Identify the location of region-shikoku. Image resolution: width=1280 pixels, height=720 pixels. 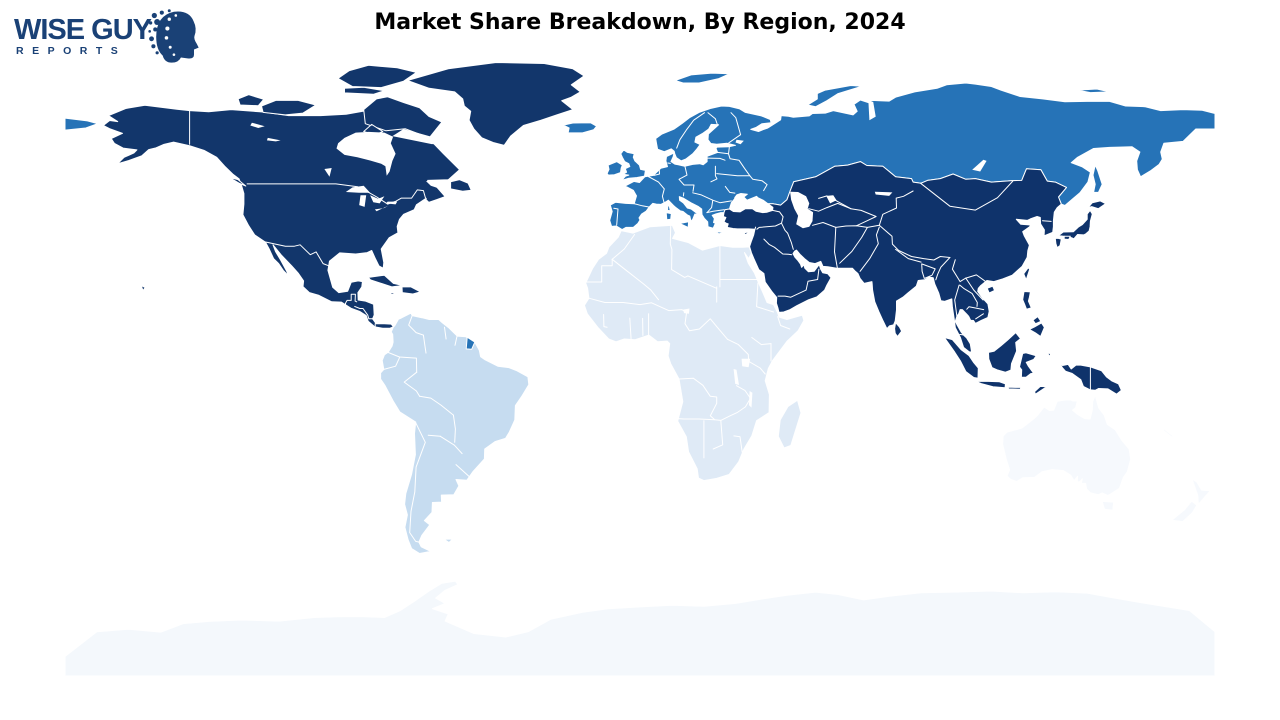
(1067, 237).